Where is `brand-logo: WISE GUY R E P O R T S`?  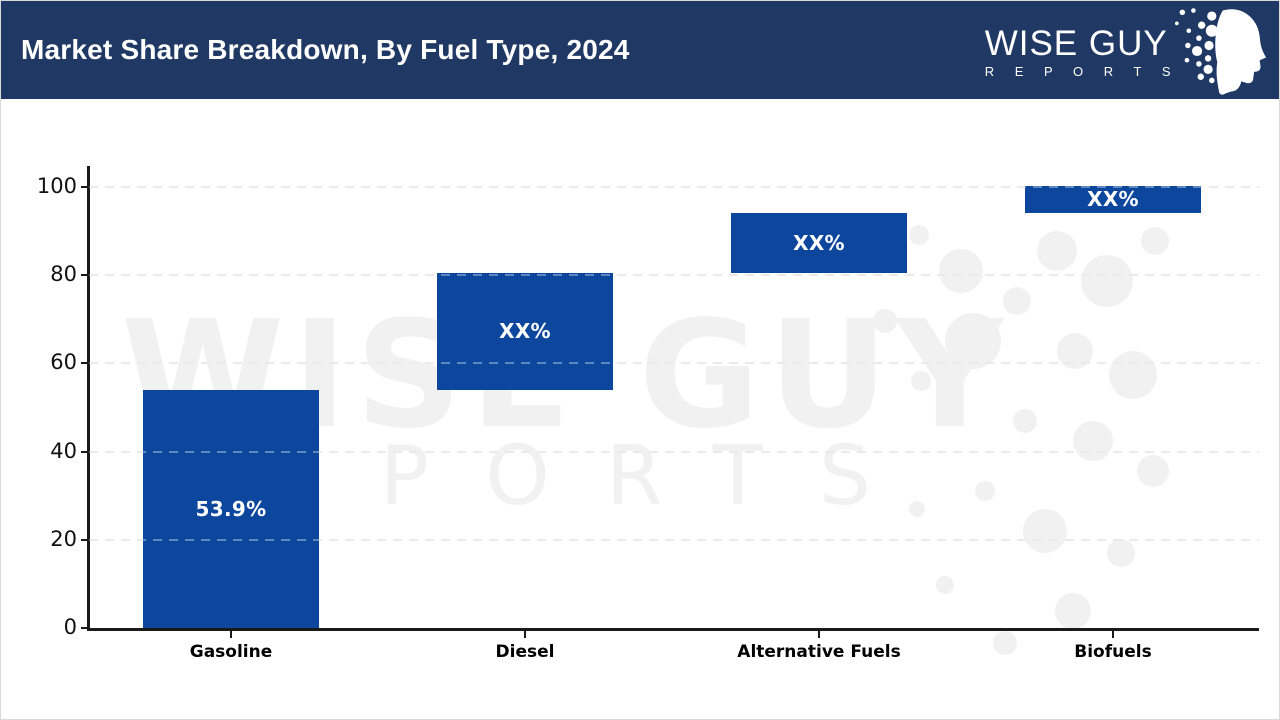
brand-logo: WISE GUY R E P O R T S is located at coordinates (1127, 51).